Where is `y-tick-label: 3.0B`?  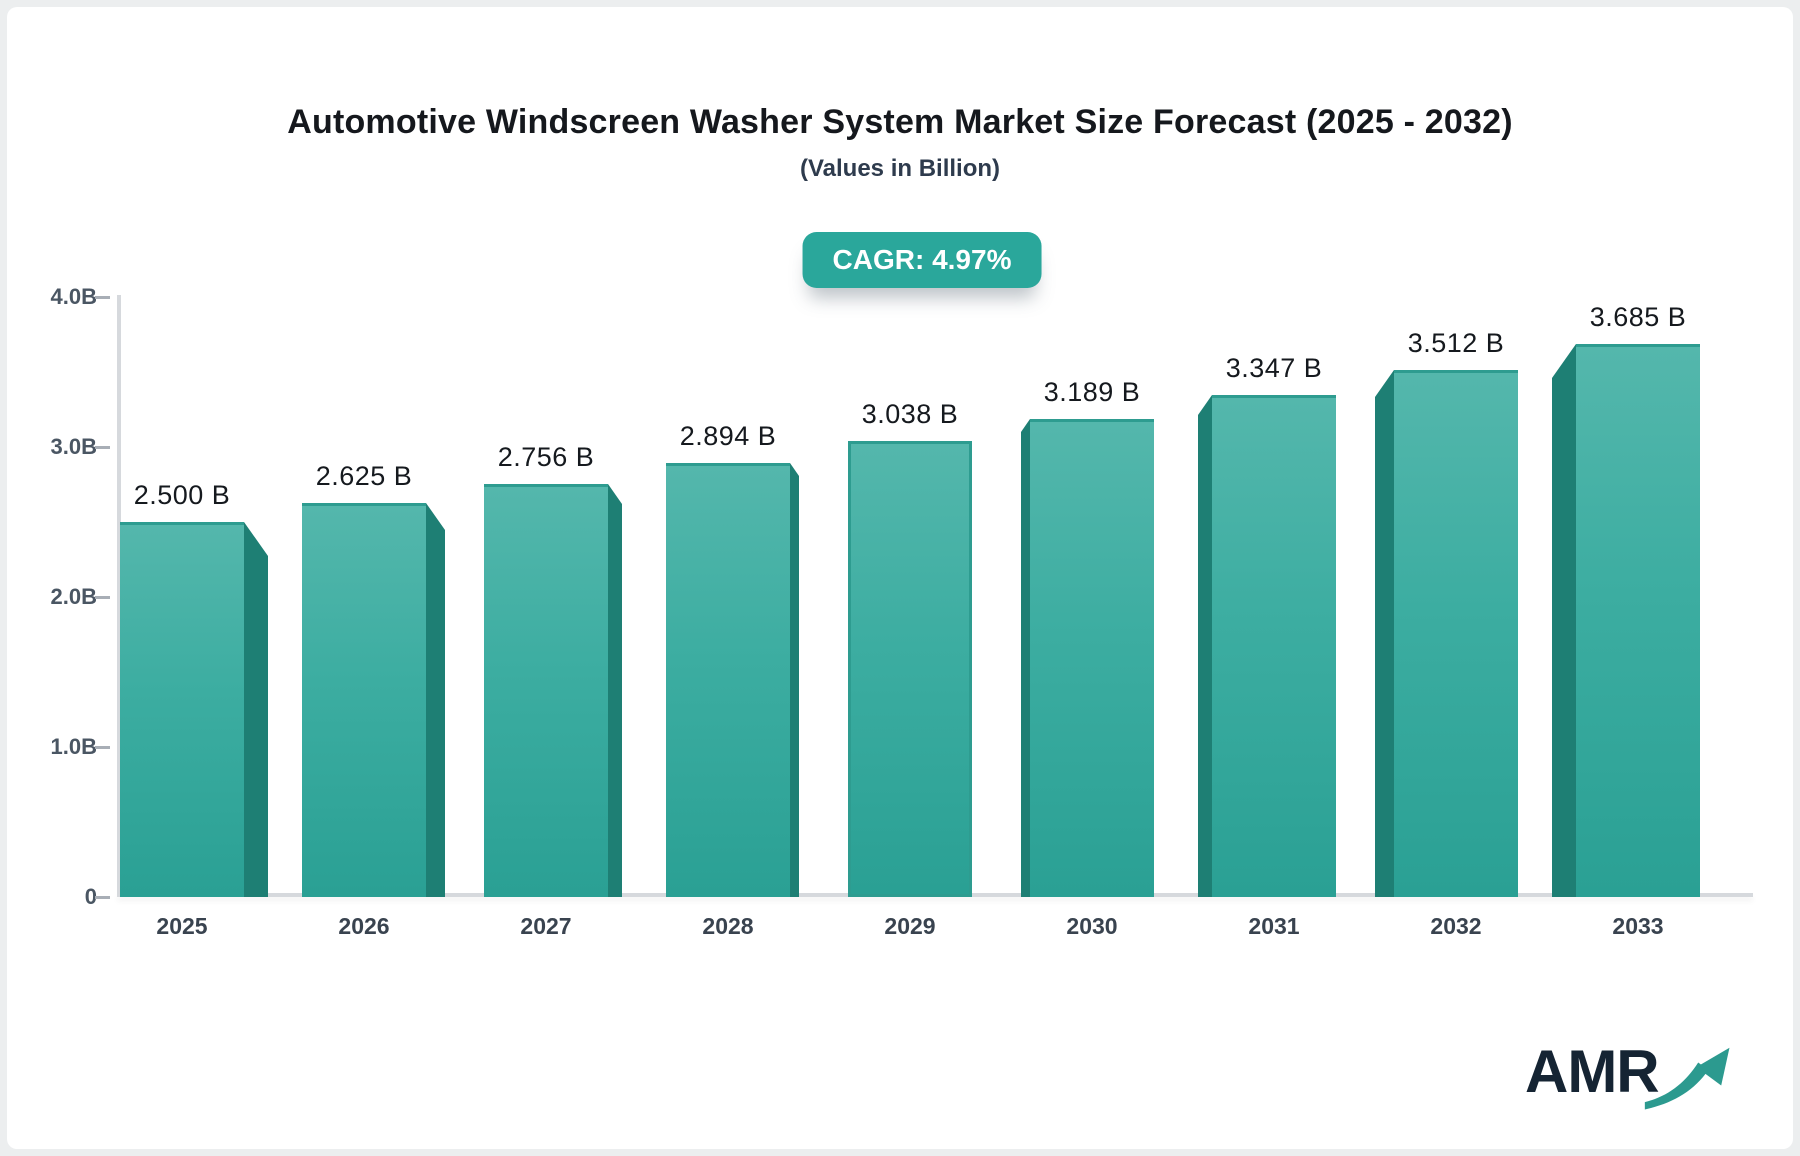
y-tick-label: 3.0B is located at coordinates (73, 446).